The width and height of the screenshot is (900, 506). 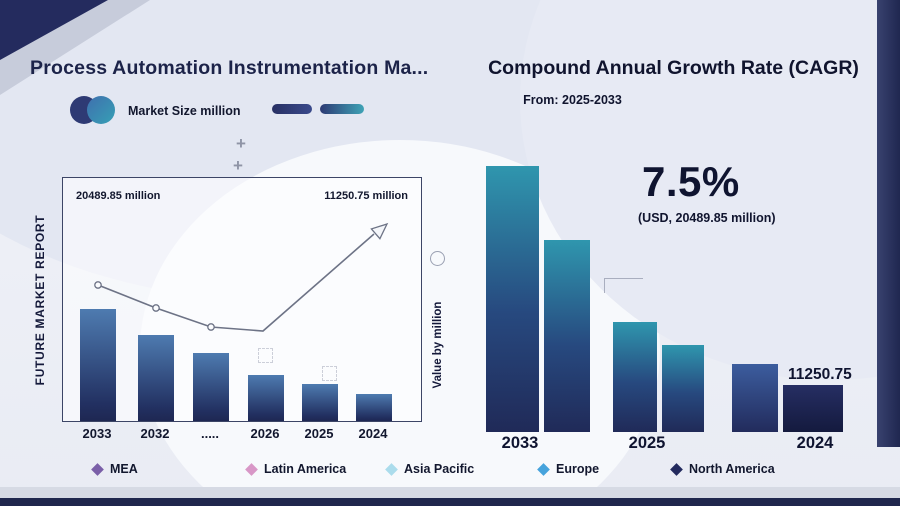 What do you see at coordinates (184, 111) in the screenshot?
I see `market-size-legend-label: Market Size million` at bounding box center [184, 111].